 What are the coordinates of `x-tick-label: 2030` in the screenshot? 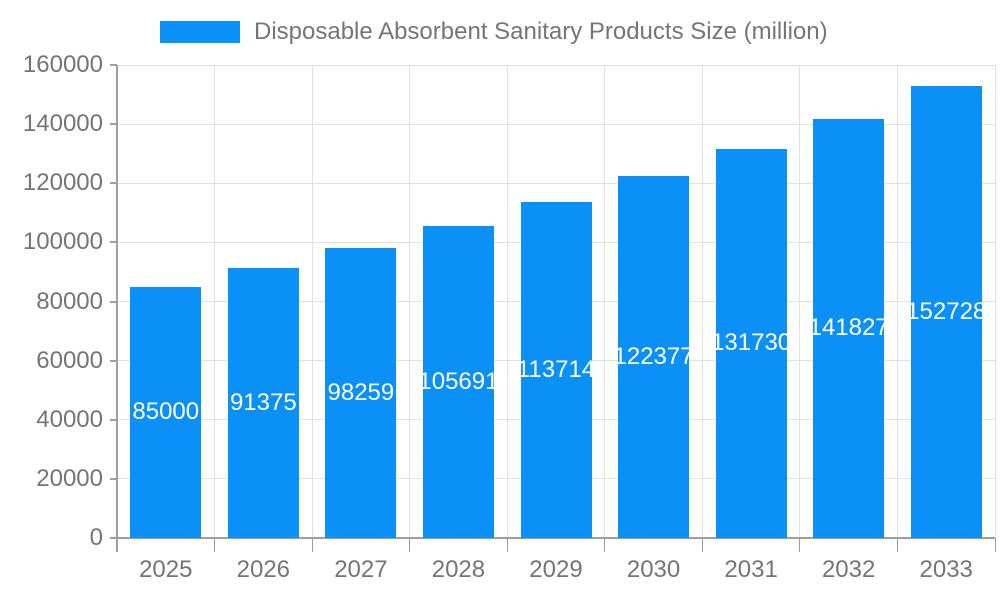 It's located at (653, 569).